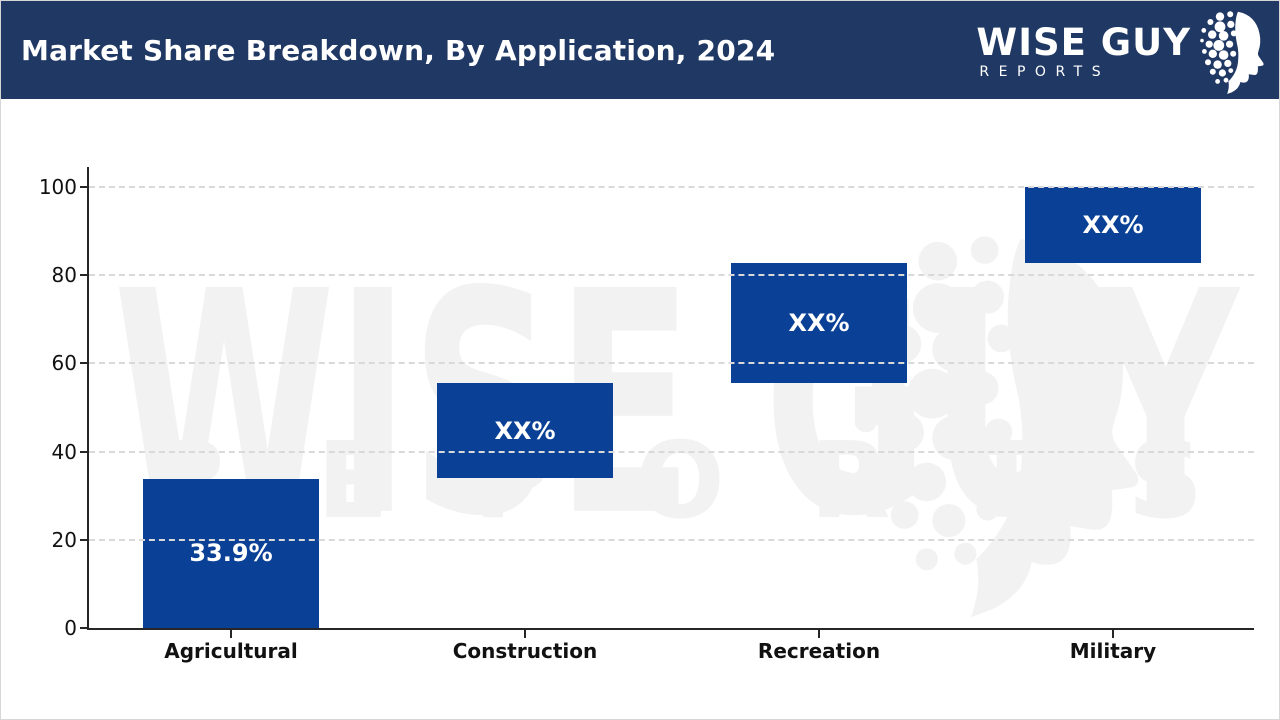  Describe the element at coordinates (64, 539) in the screenshot. I see `y-tick-label: 20` at that location.